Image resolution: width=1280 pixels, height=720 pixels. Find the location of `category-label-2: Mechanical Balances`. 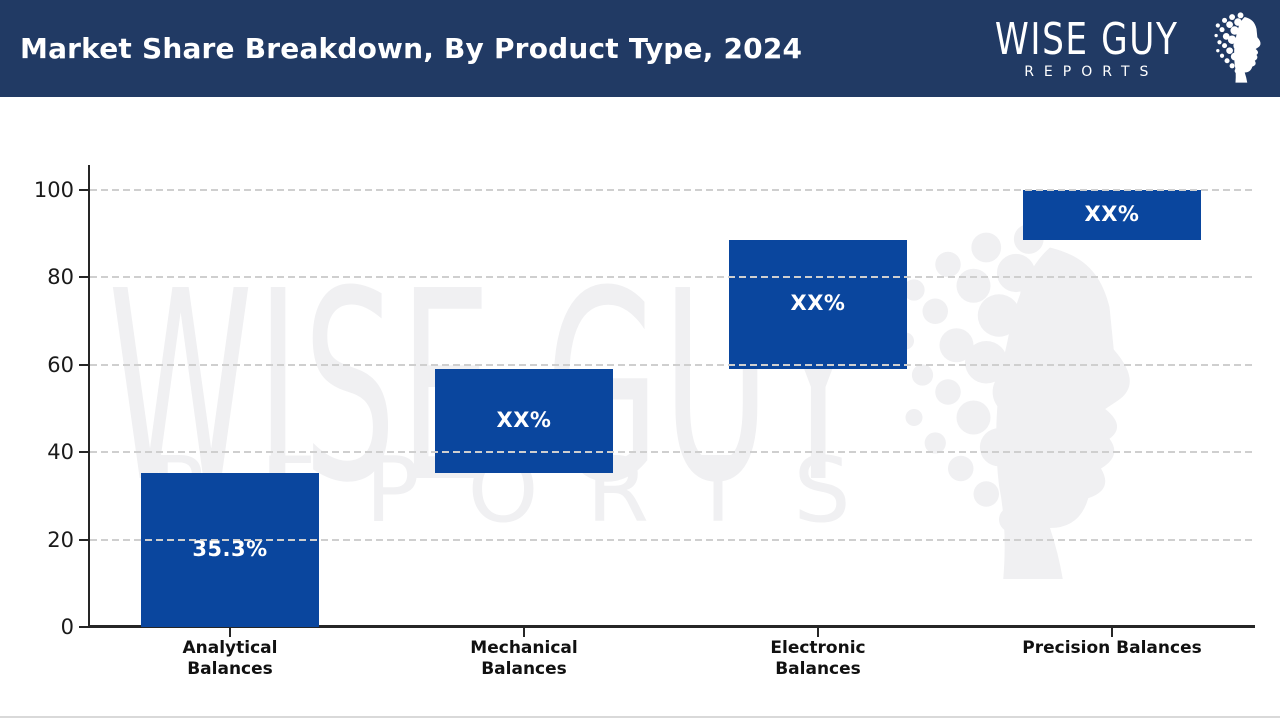

category-label-2: Mechanical Balances is located at coordinates (524, 659).